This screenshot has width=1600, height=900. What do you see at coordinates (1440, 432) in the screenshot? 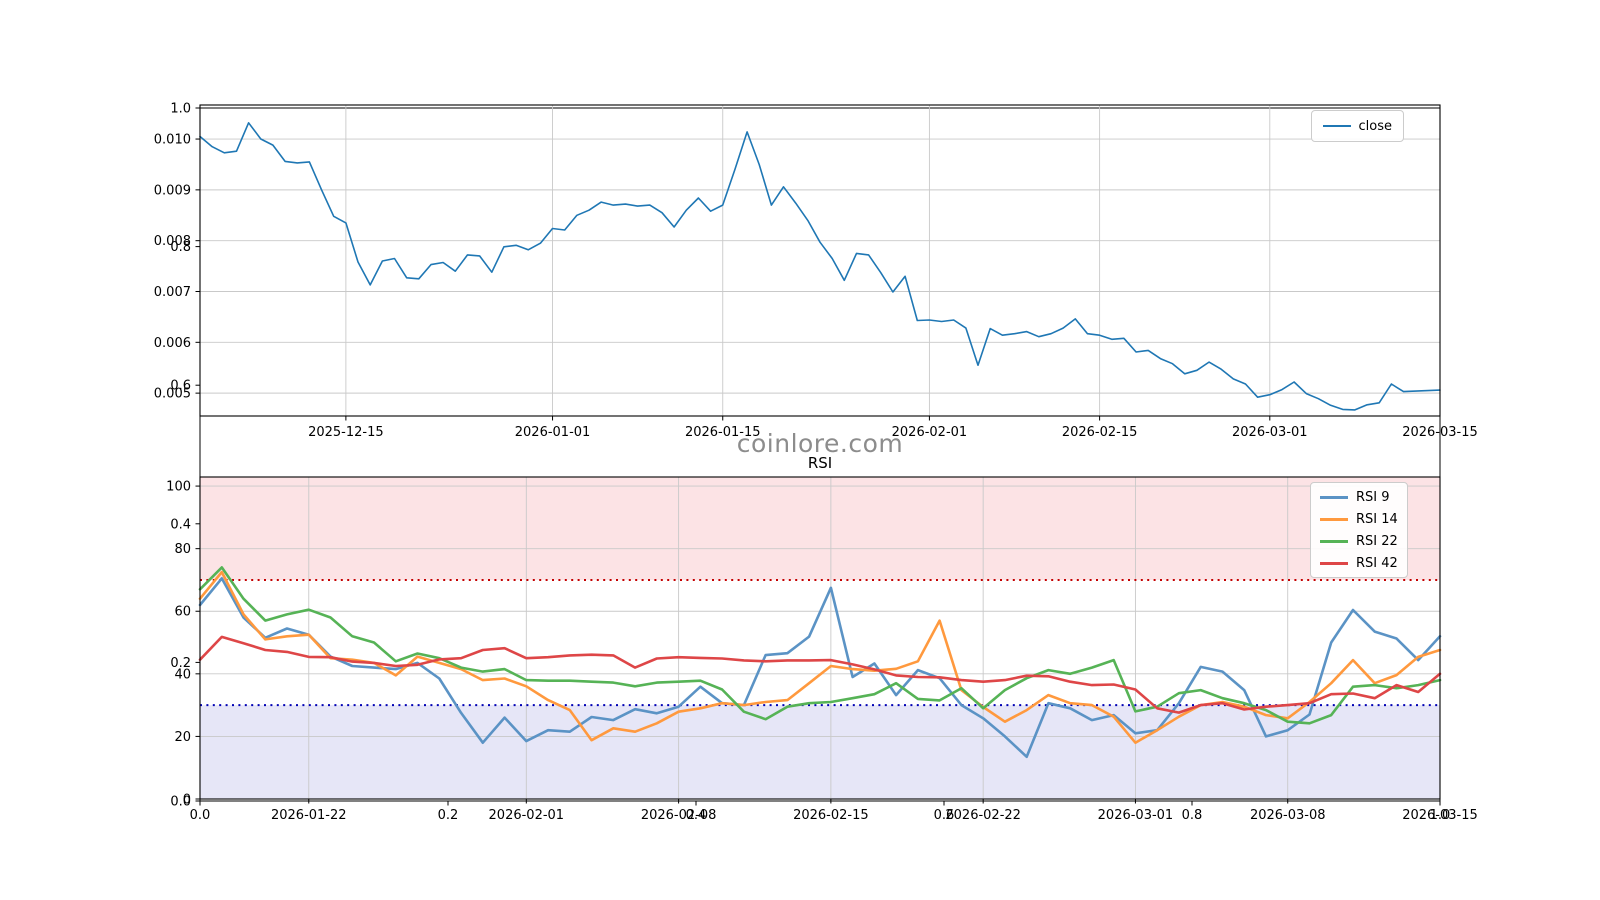
I see `price-chart-x-tick-label: 2026-03-15` at bounding box center [1440, 432].